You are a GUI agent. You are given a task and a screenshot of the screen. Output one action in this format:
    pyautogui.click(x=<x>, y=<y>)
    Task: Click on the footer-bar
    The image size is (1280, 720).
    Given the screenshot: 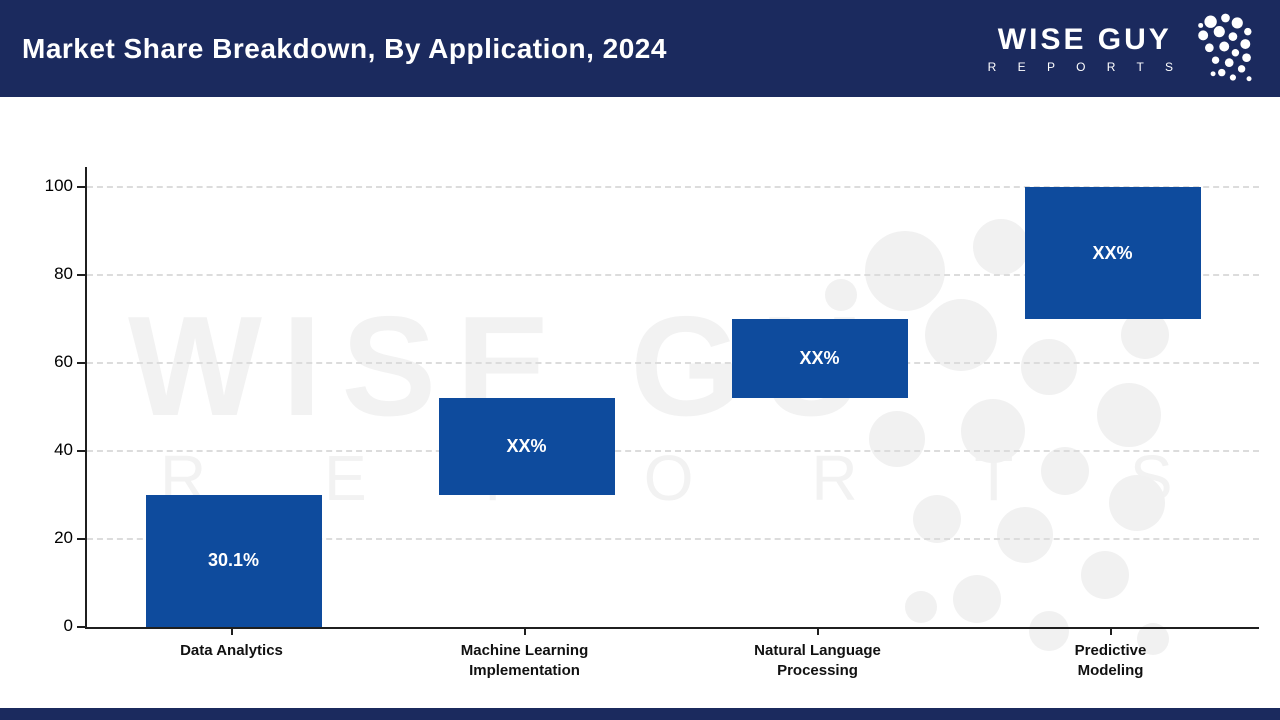 What is the action you would take?
    pyautogui.click(x=640, y=714)
    